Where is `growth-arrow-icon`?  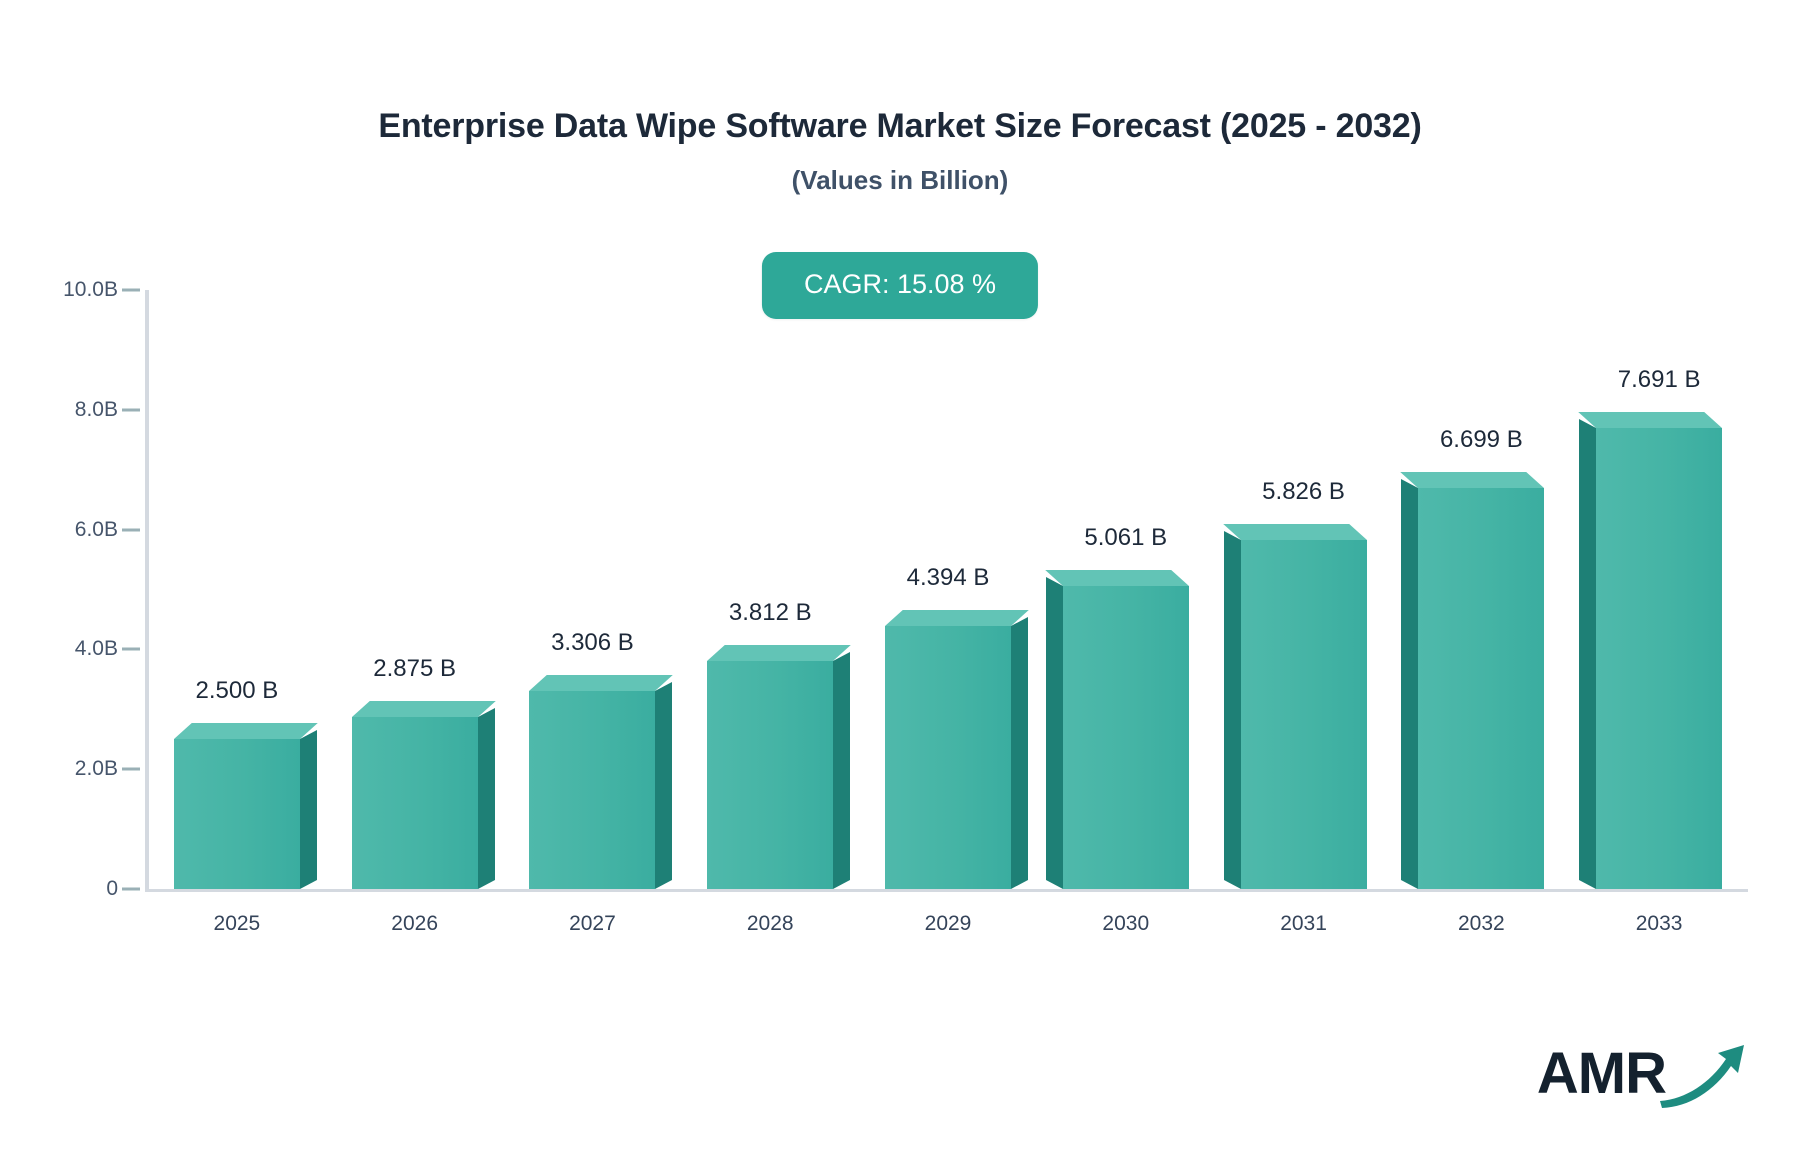 growth-arrow-icon is located at coordinates (1702, 1077).